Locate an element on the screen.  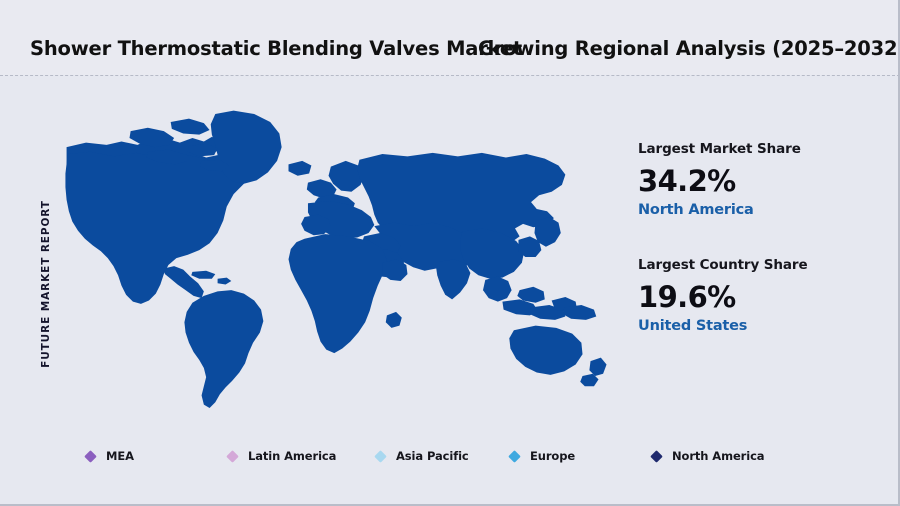
map-scandinavia is located at coordinates (346, 176).